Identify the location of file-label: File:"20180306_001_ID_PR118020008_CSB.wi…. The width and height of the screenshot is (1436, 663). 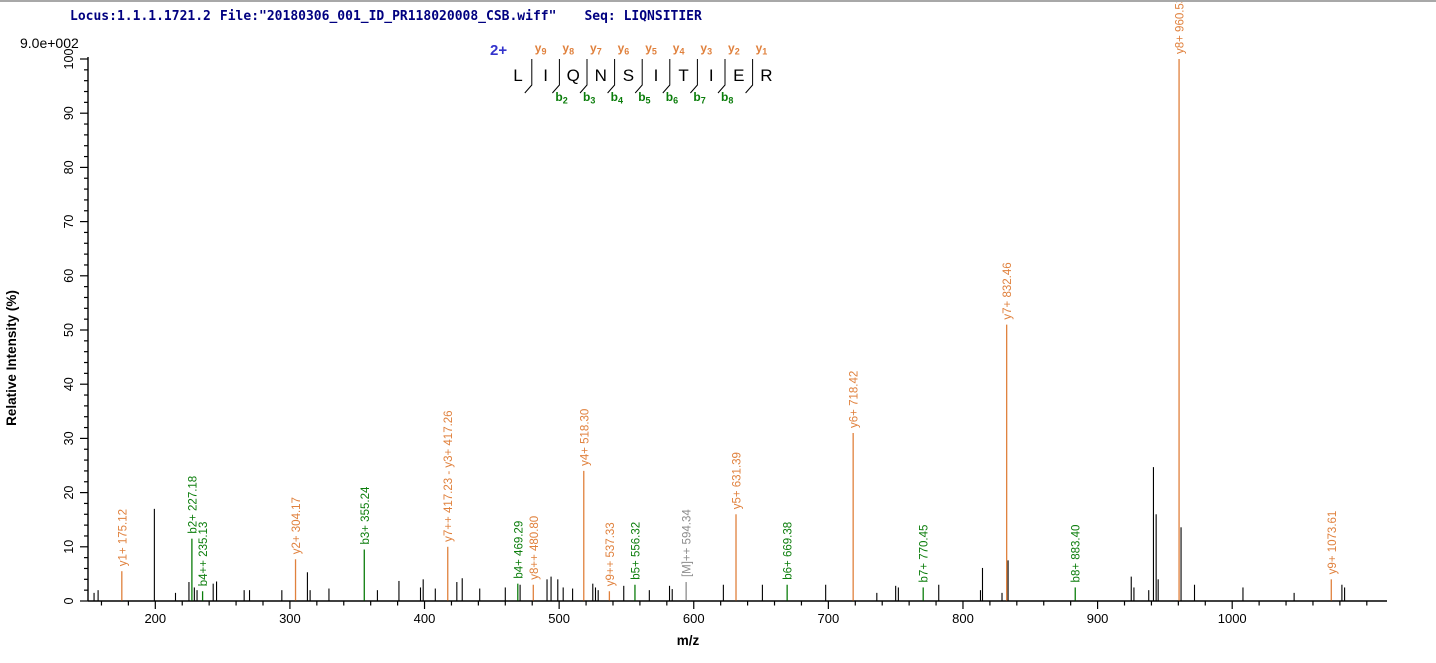
(388, 16).